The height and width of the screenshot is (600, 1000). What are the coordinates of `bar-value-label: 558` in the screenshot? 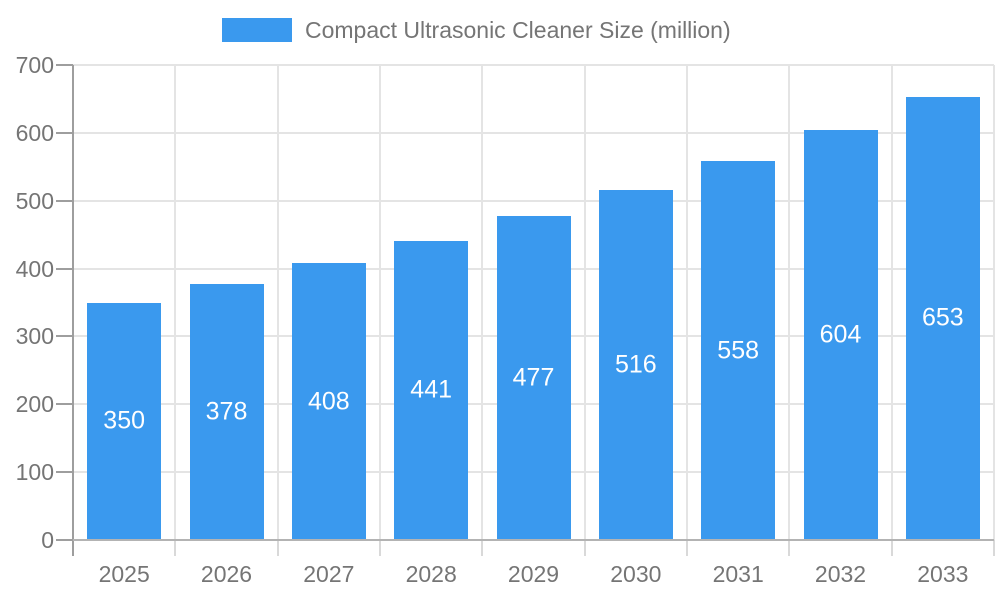 It's located at (738, 350).